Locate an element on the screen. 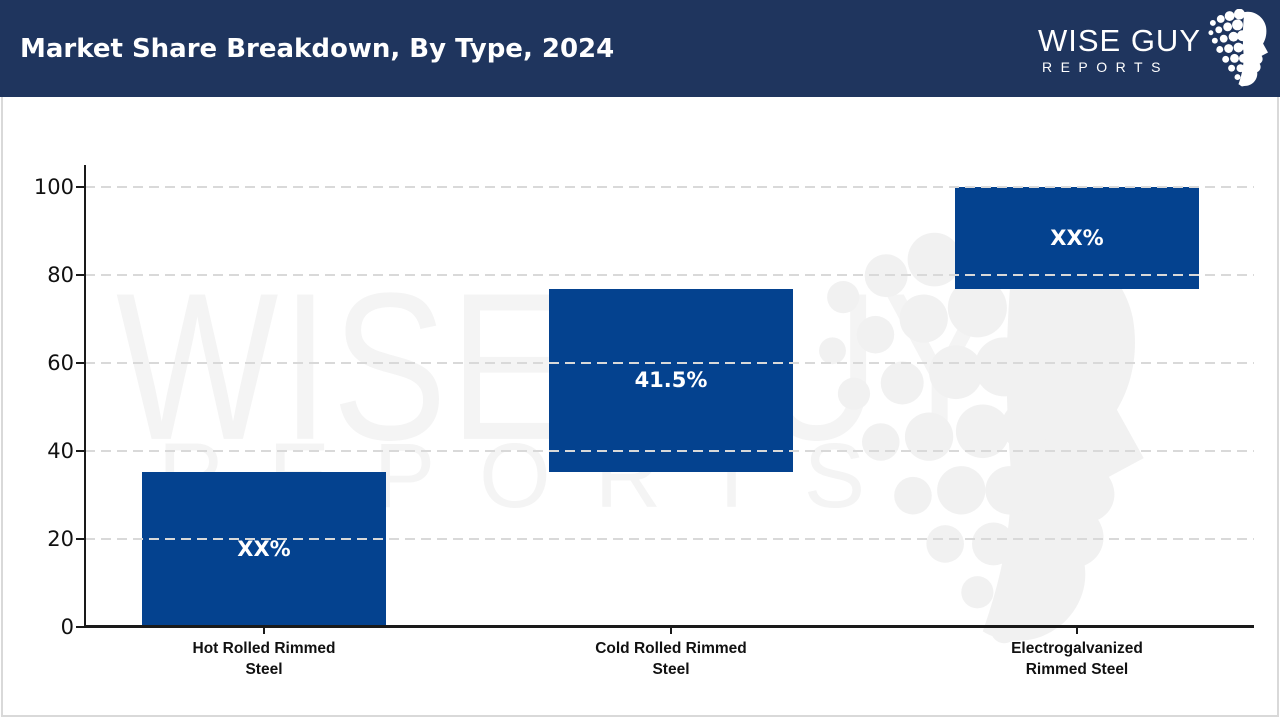 This screenshot has width=1280, height=720. bar-value-label: 41.5% is located at coordinates (671, 380).